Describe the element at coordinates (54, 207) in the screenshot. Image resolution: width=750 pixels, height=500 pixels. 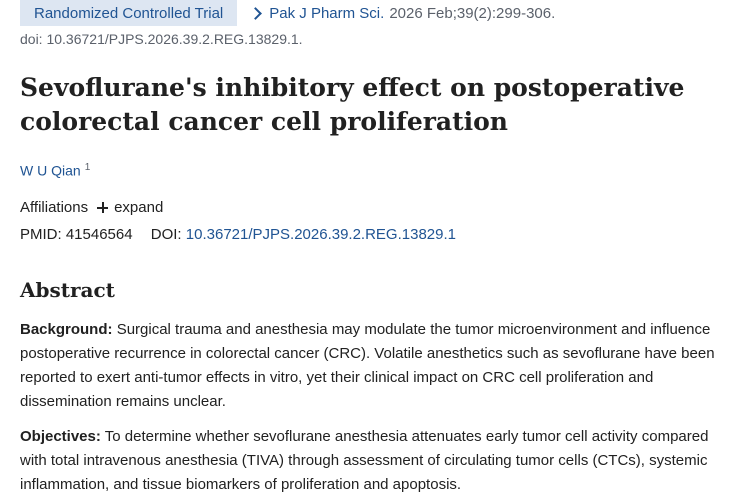
I see `affiliations-label: Affiliations` at that location.